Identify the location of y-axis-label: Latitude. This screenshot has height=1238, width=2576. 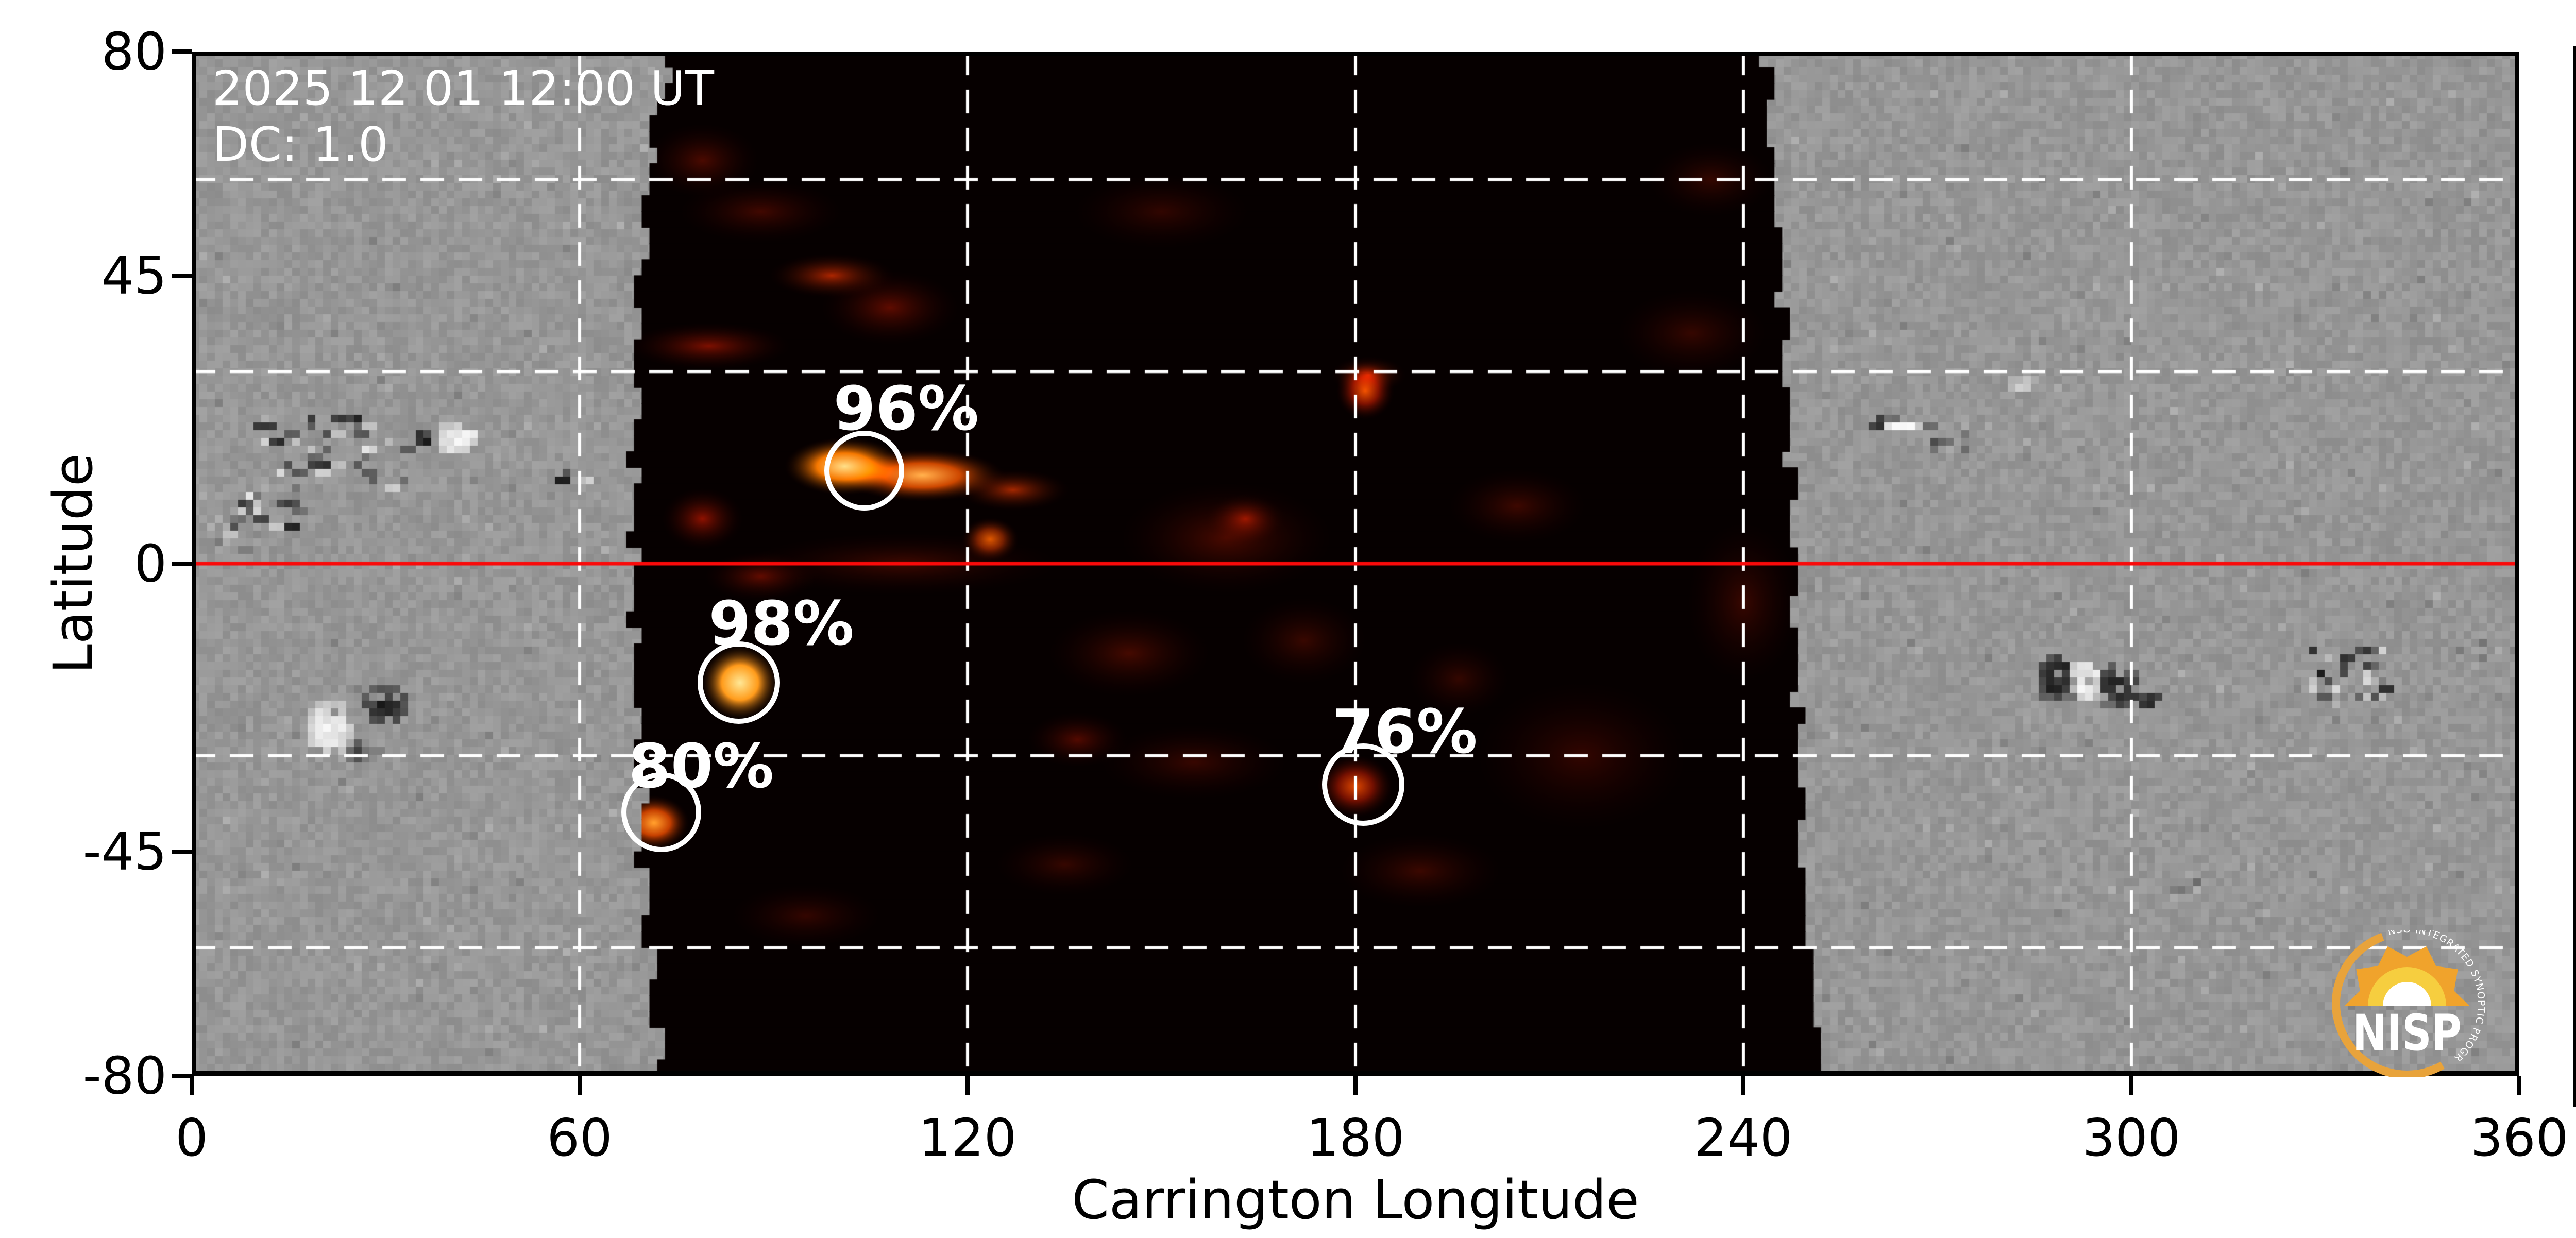
(73, 563).